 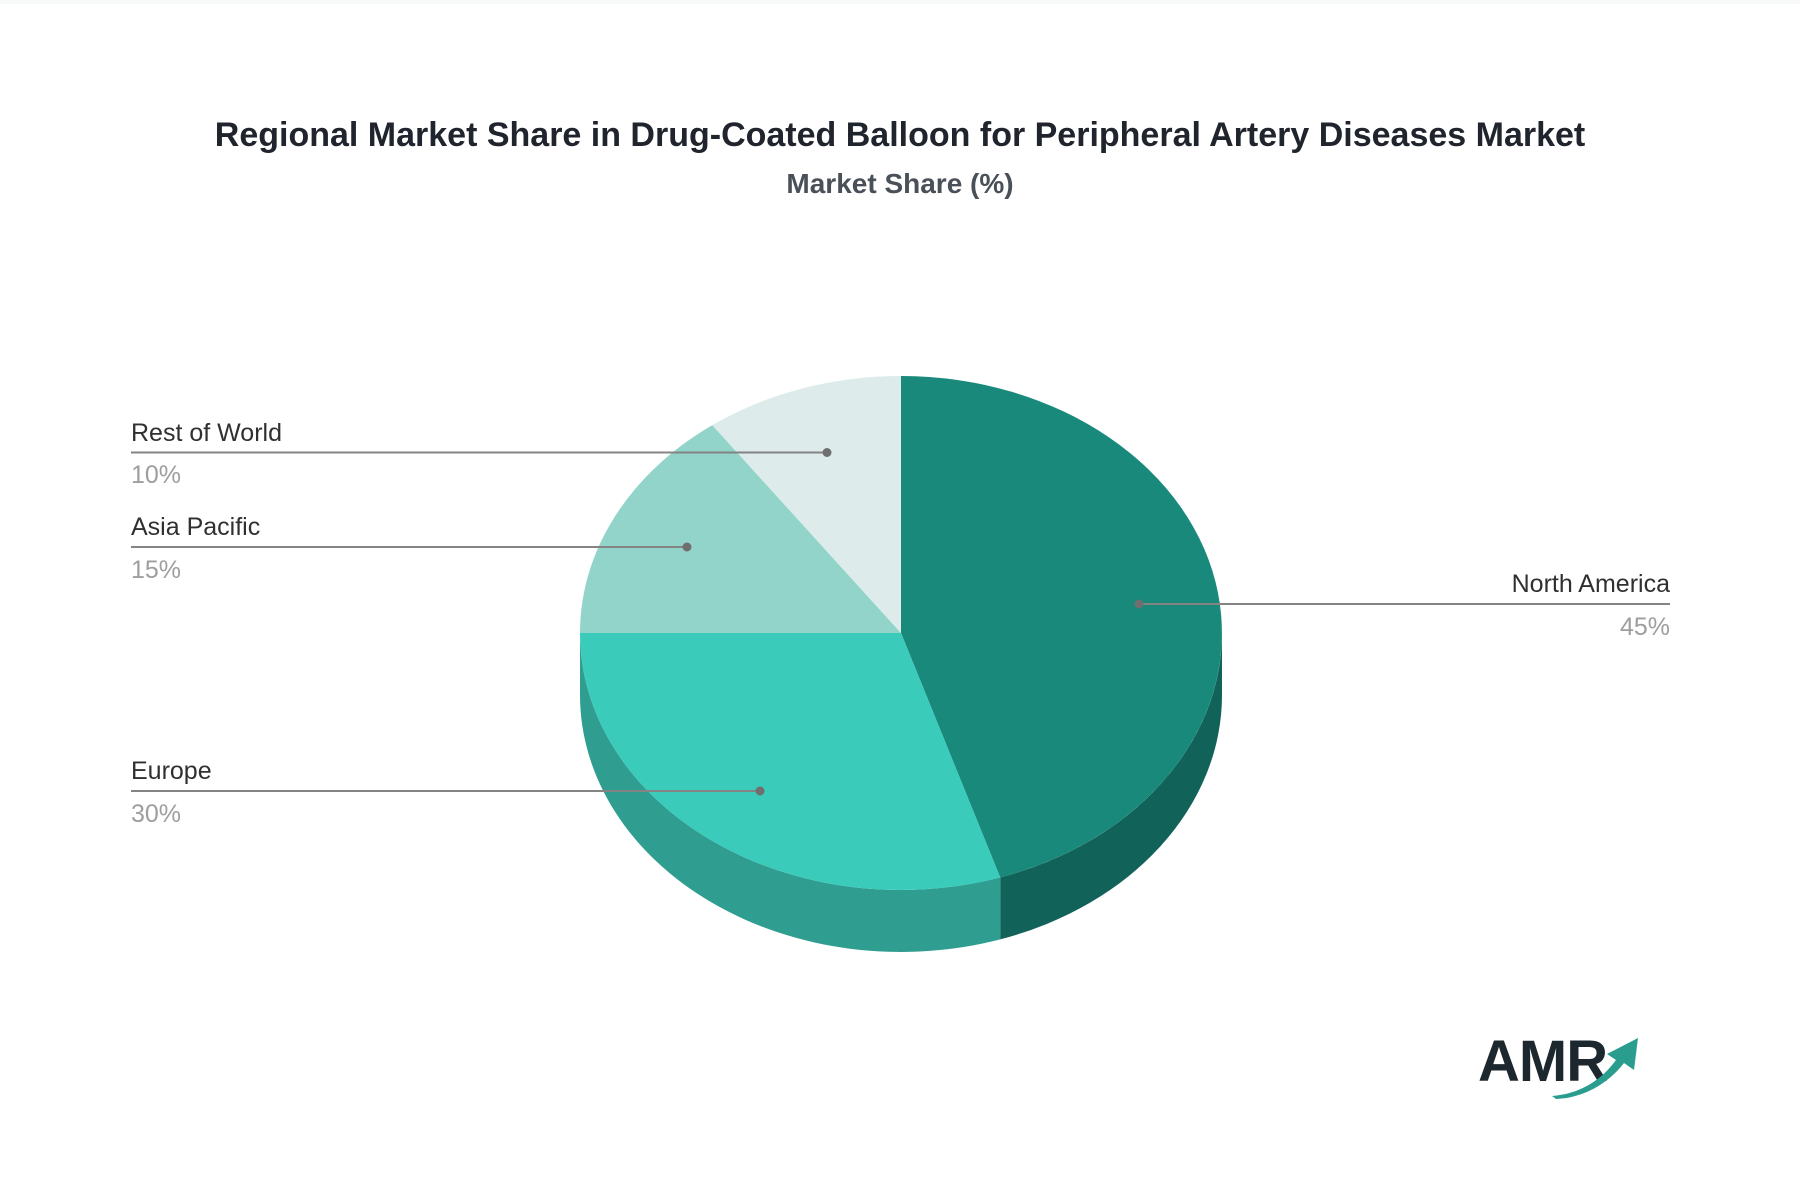 I want to click on value-north-america: 45%, so click(x=1644, y=627).